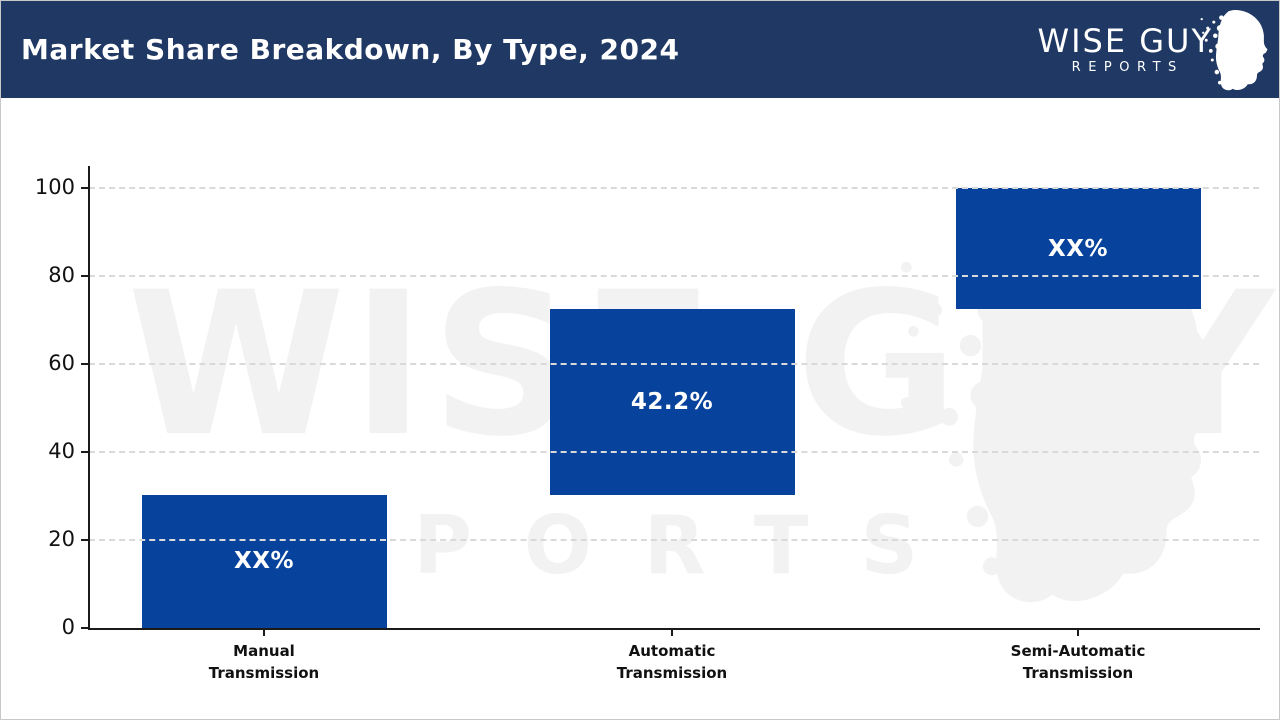 The height and width of the screenshot is (720, 1280). What do you see at coordinates (54, 187) in the screenshot?
I see `y-tick-label: 100` at bounding box center [54, 187].